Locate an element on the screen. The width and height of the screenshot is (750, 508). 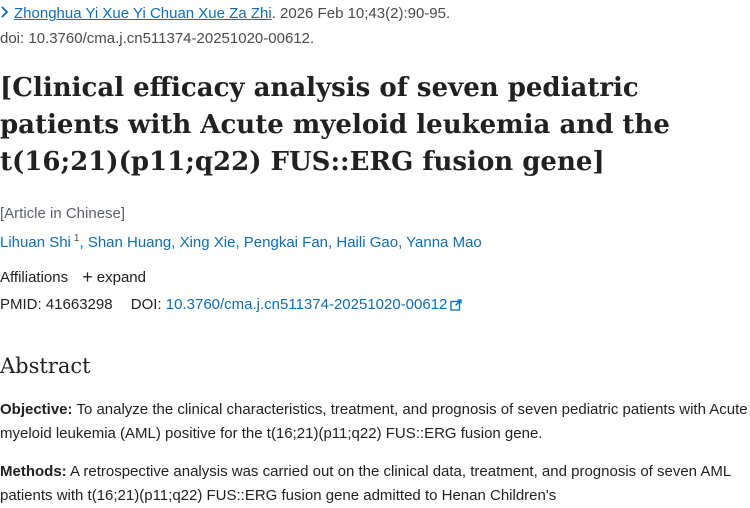
journal-link: Zhonghua Yi Xue Yi Chuan Xue Za Zhi is located at coordinates (143, 13).